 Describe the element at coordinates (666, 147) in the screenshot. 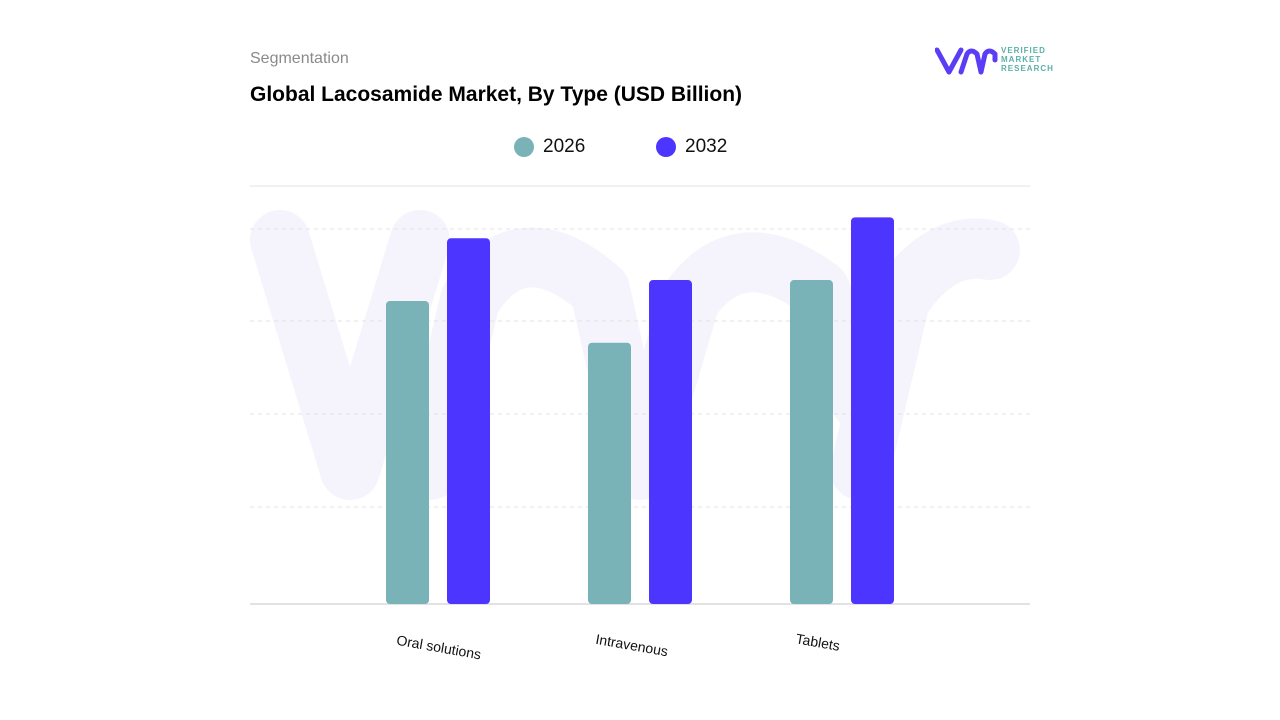

I see `legend-dot-2032` at that location.